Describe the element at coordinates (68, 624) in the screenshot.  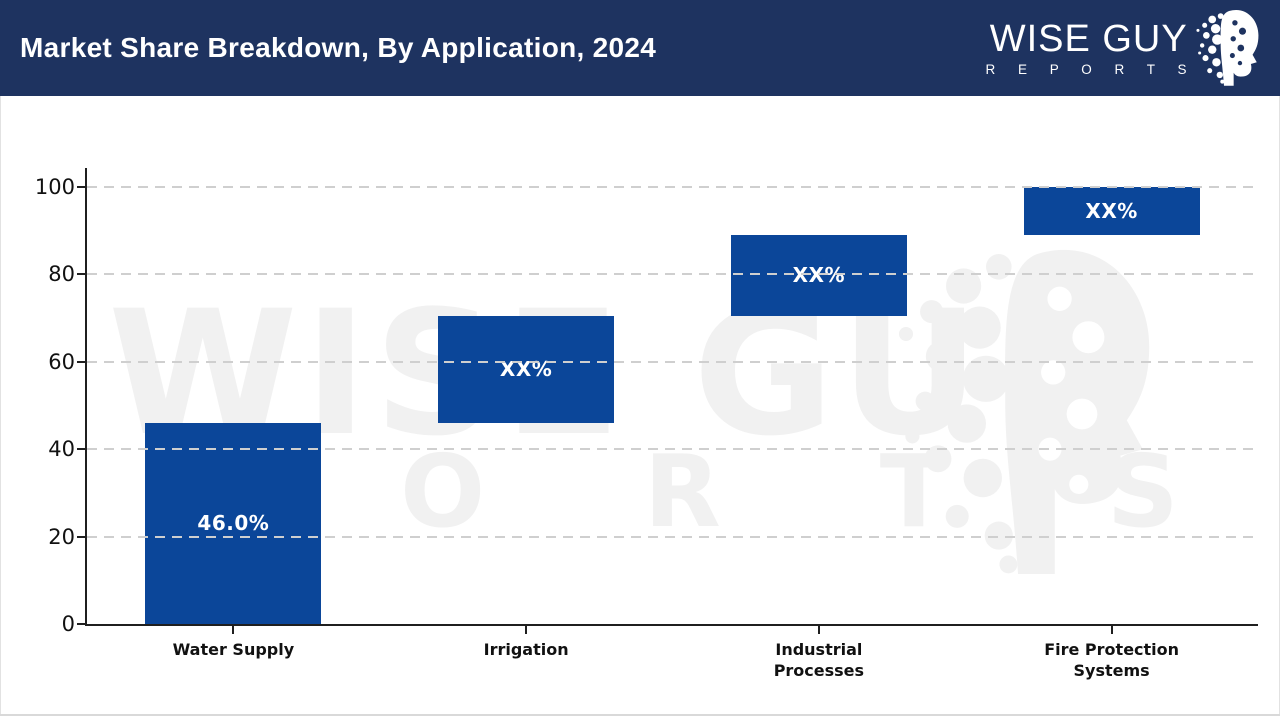
I see `y-label-0: 0` at that location.